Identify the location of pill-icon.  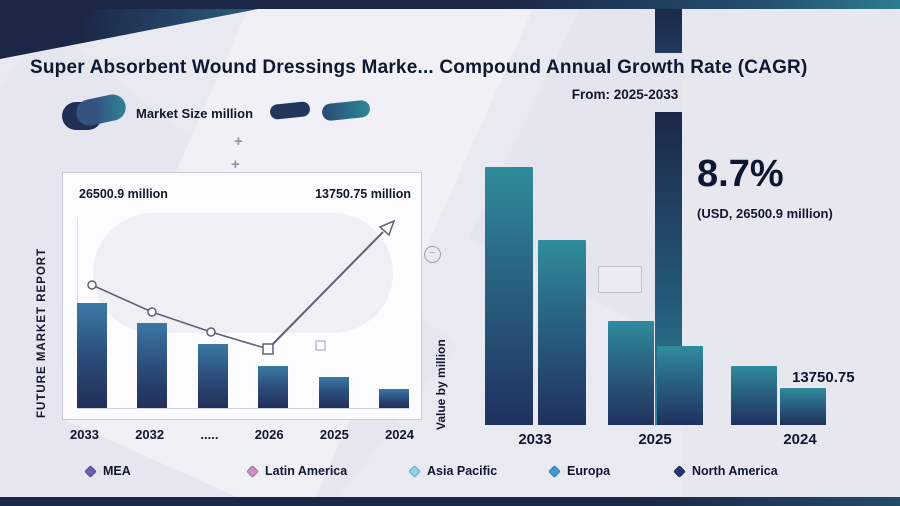
(97, 112).